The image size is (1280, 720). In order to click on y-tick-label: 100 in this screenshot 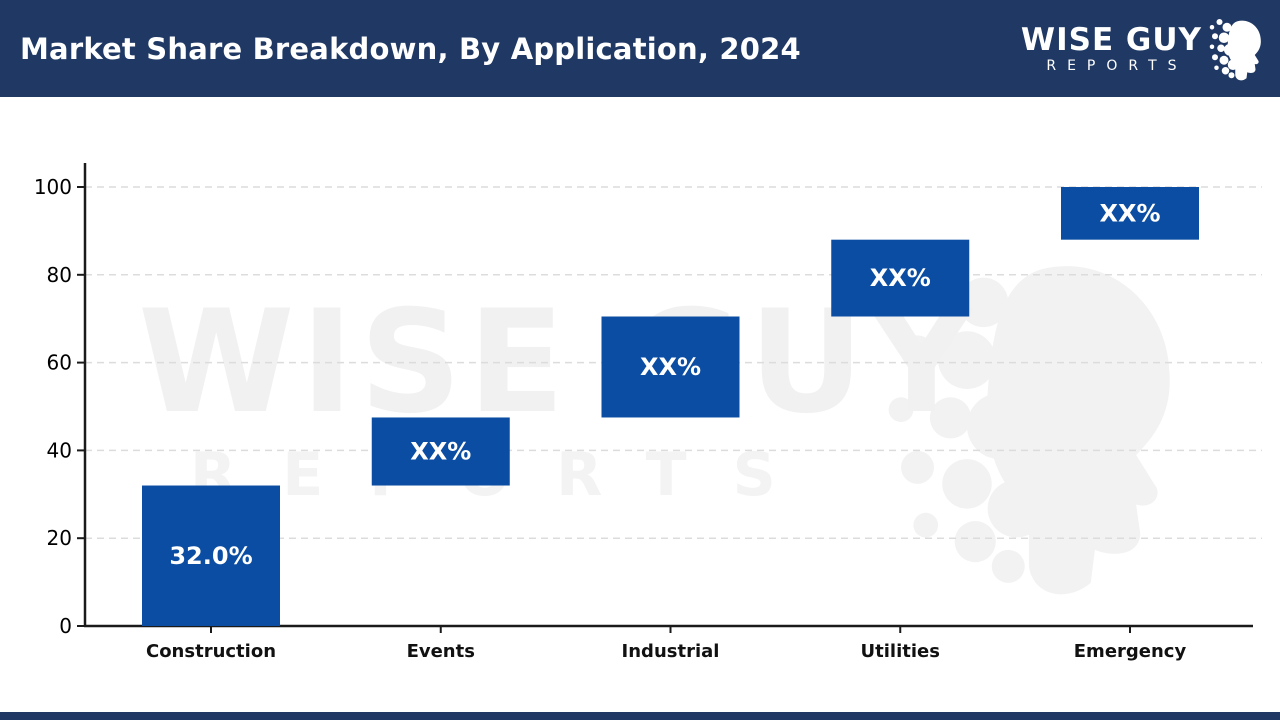, I will do `click(53, 187)`.